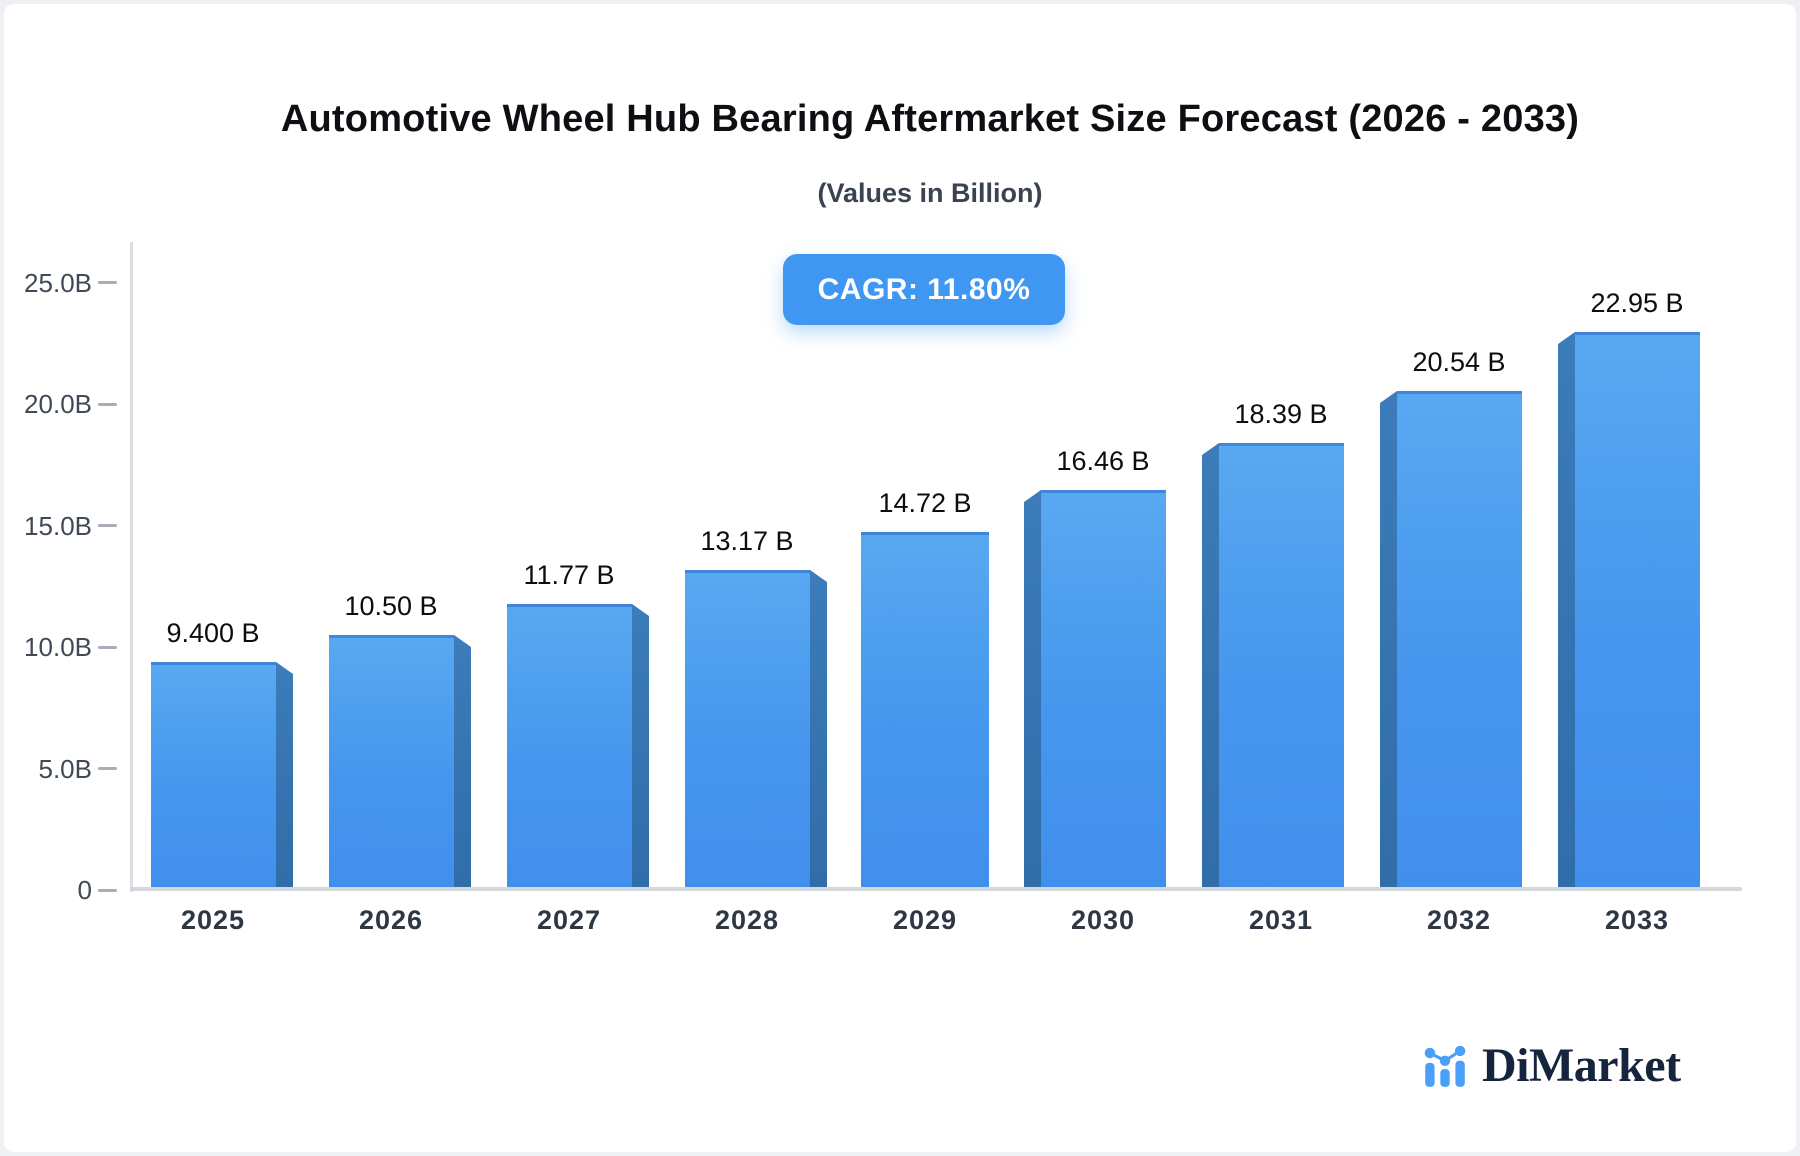 This screenshot has height=1156, width=1800. I want to click on x-axis-label: 2029, so click(925, 920).